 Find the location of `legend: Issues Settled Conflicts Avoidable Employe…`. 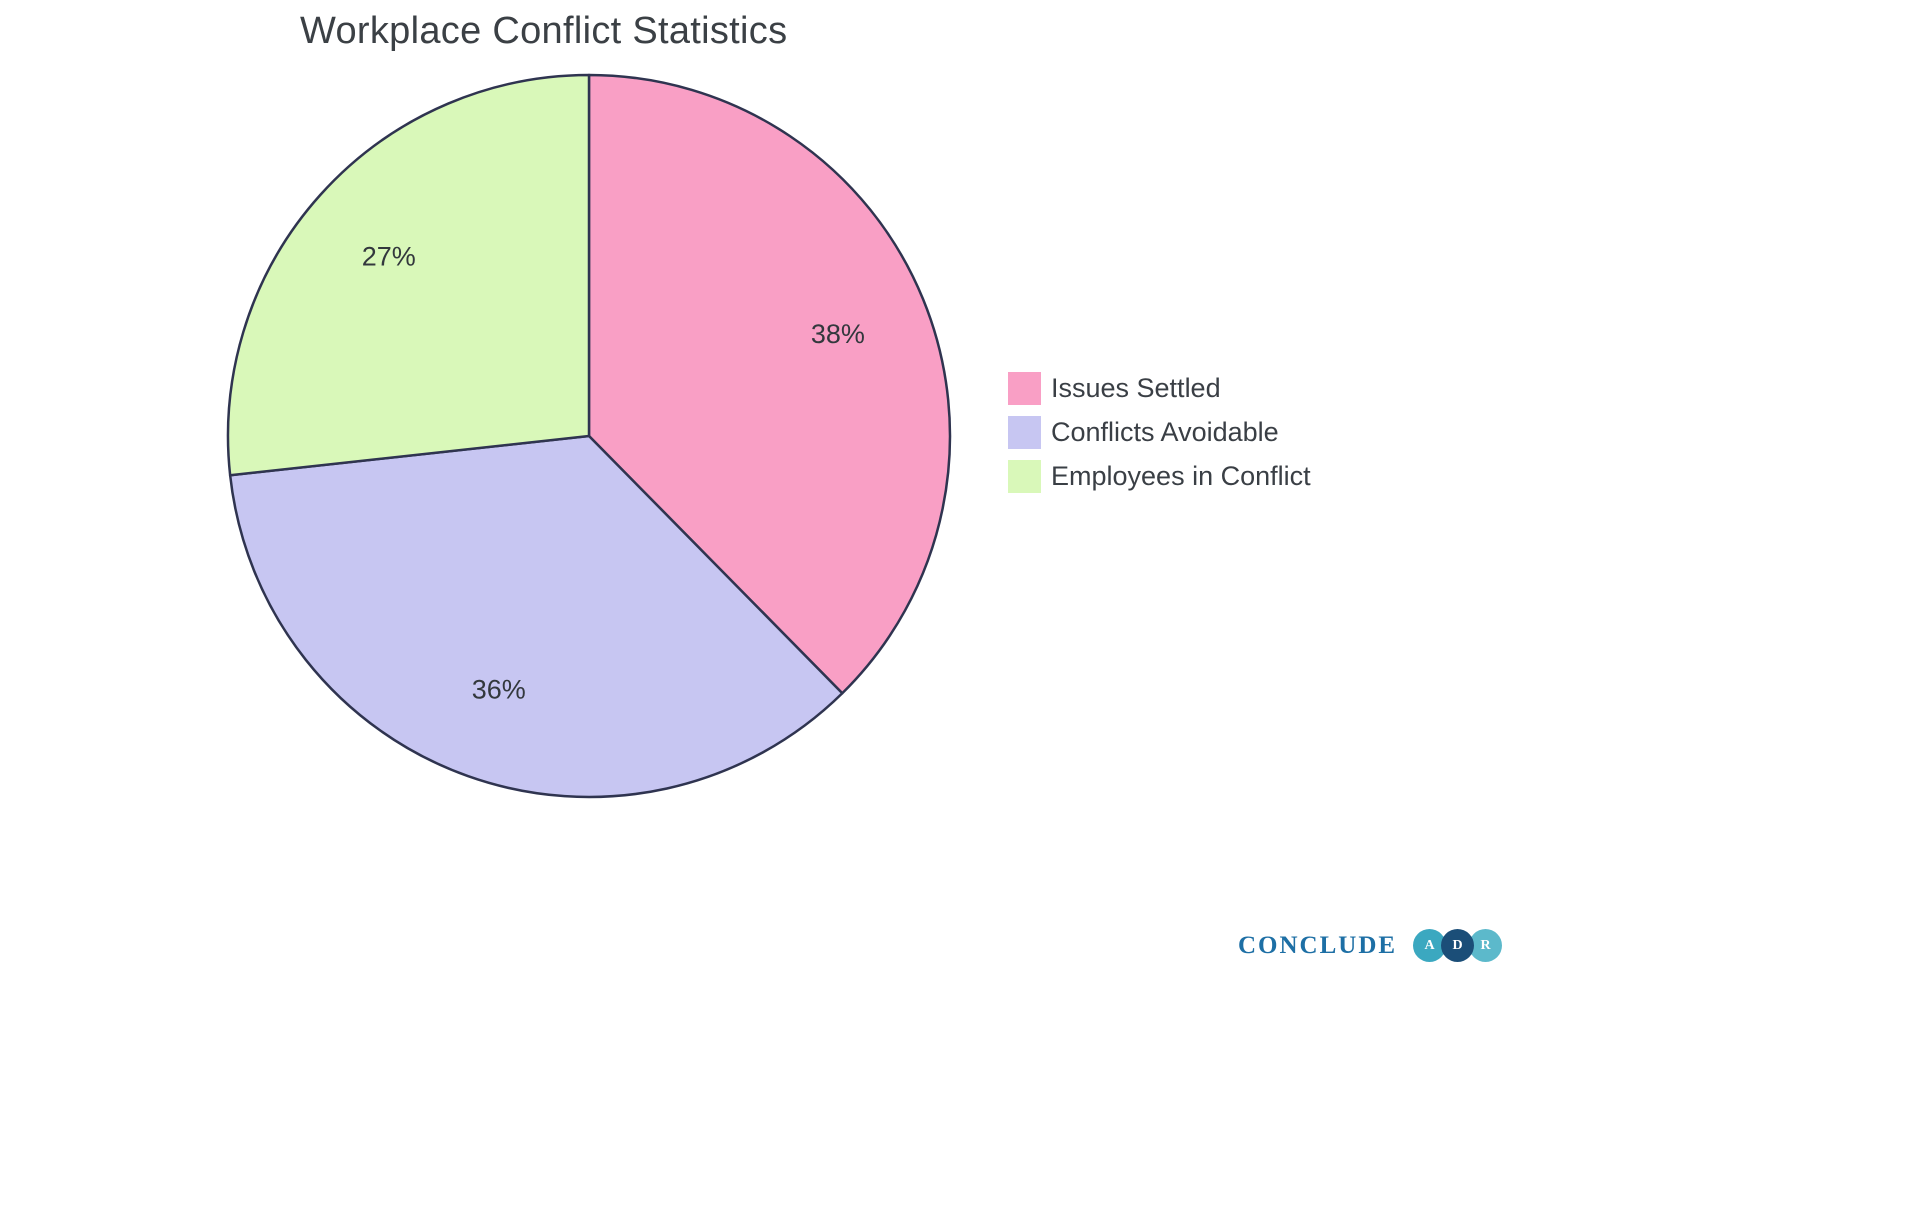

legend: Issues Settled Conflicts Avoidable Employe… is located at coordinates (1159, 432).